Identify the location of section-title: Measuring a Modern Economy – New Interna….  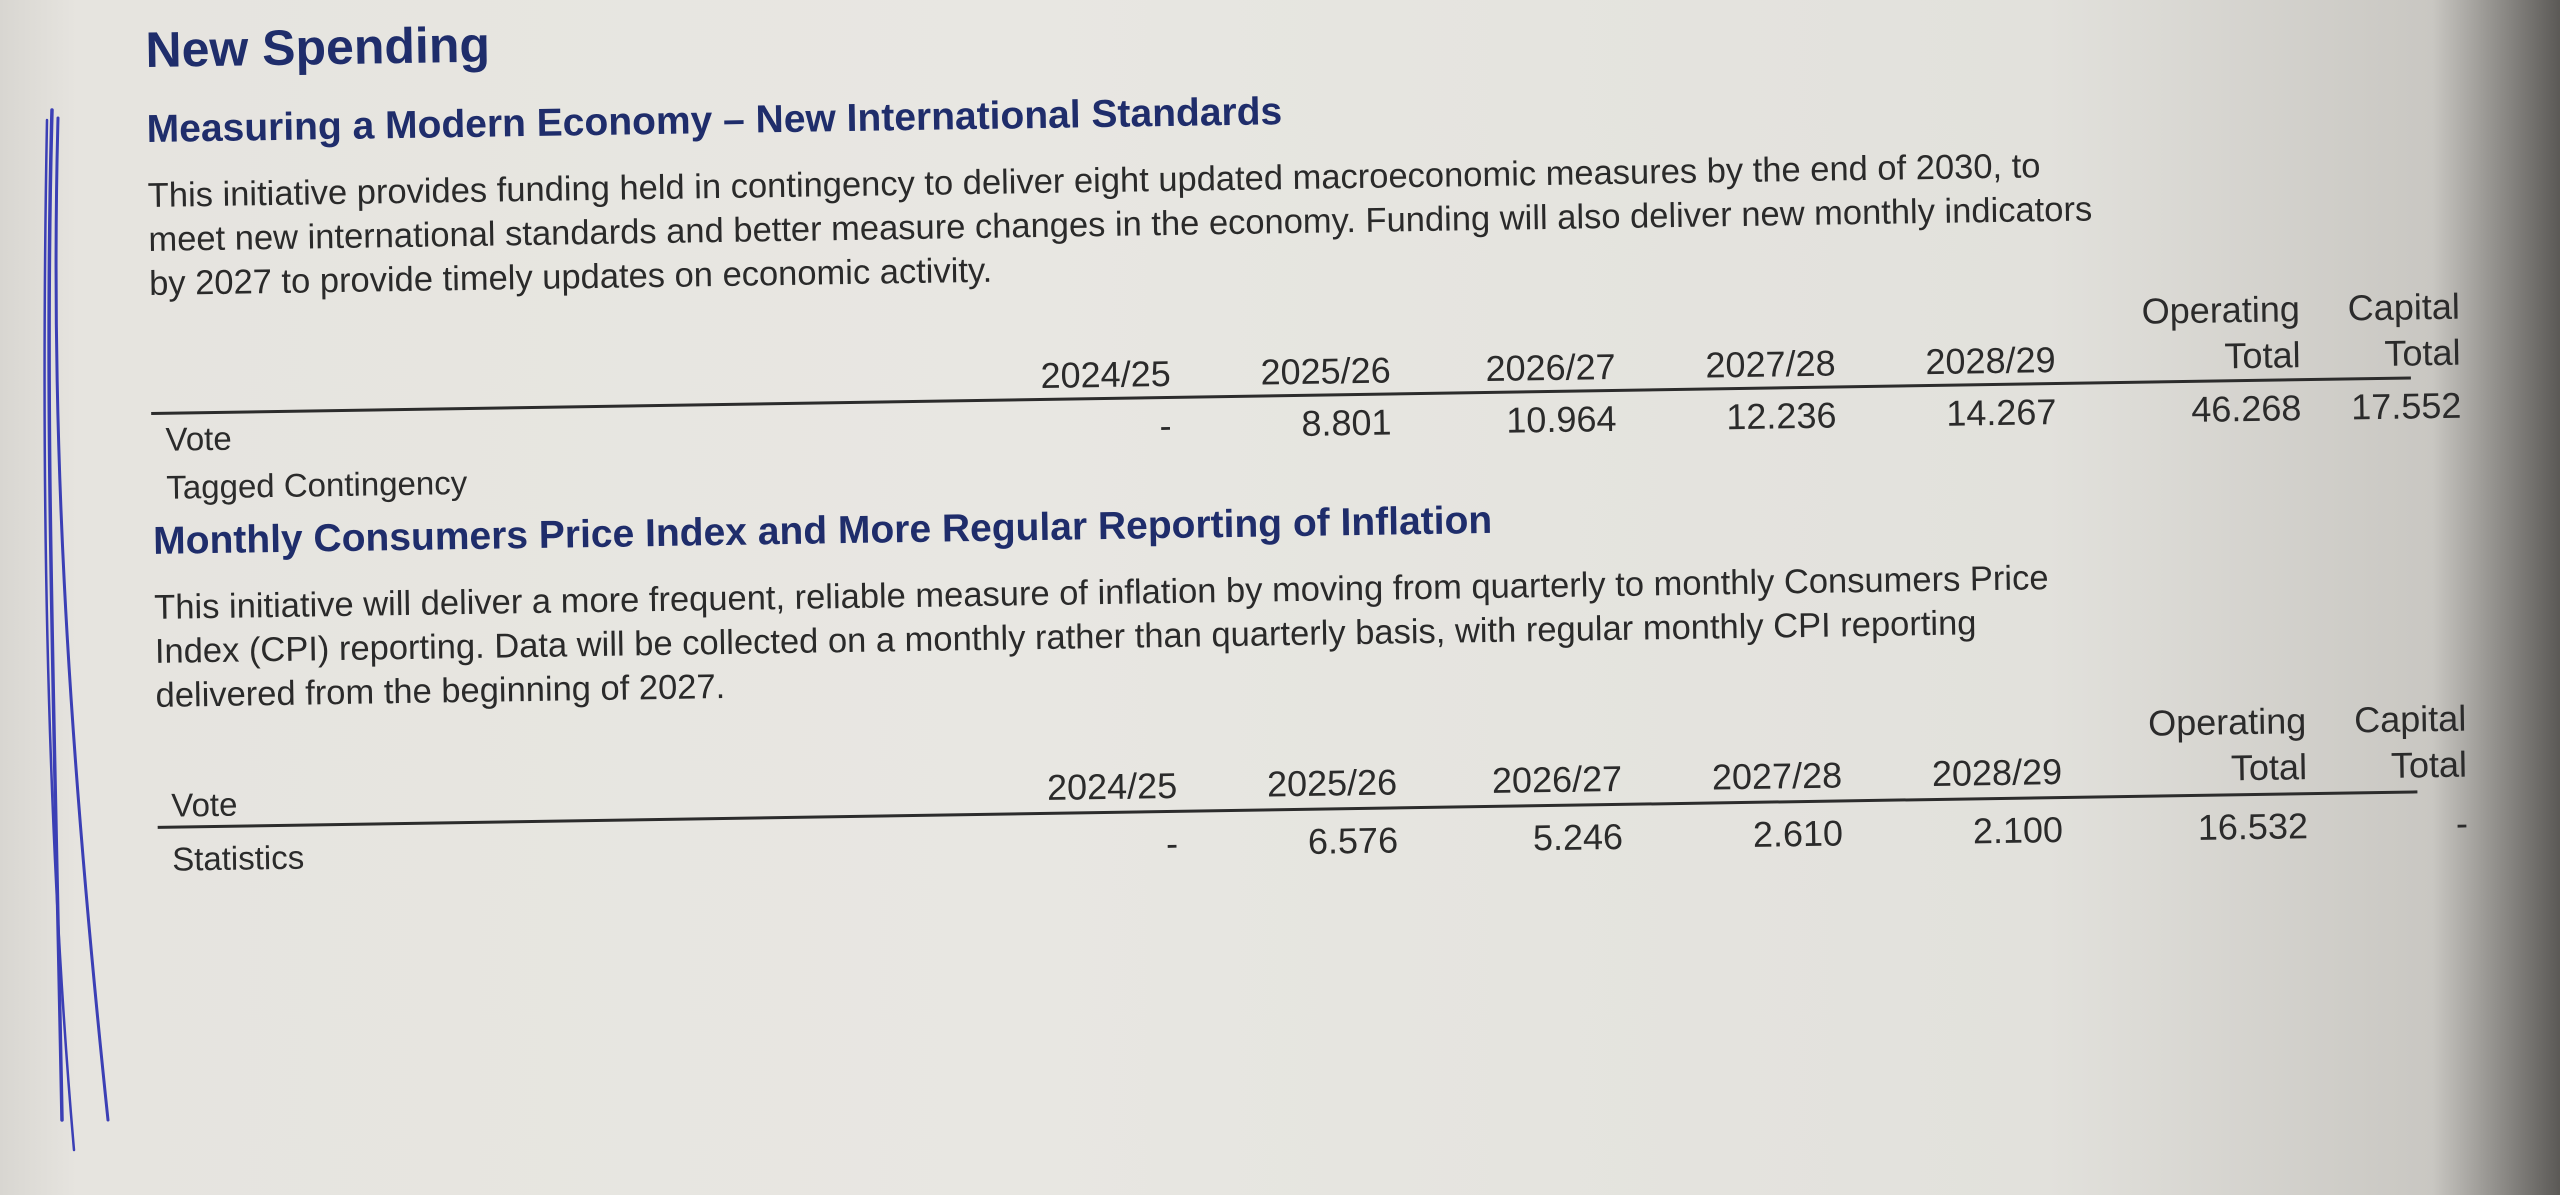
(714, 120).